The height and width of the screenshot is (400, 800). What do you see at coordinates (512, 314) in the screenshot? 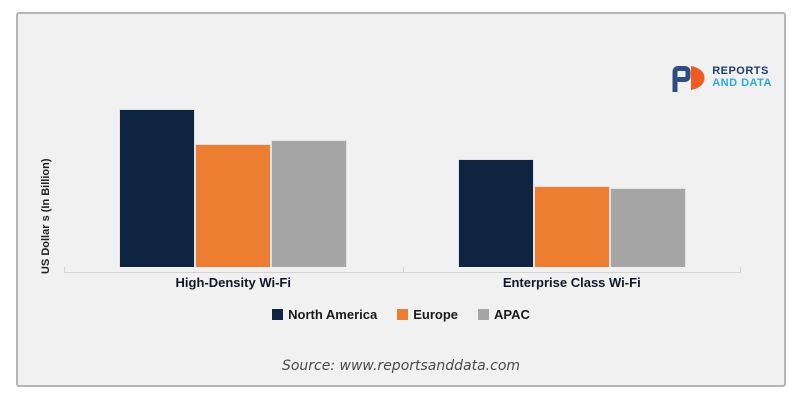
I see `legend-label: APAC` at bounding box center [512, 314].